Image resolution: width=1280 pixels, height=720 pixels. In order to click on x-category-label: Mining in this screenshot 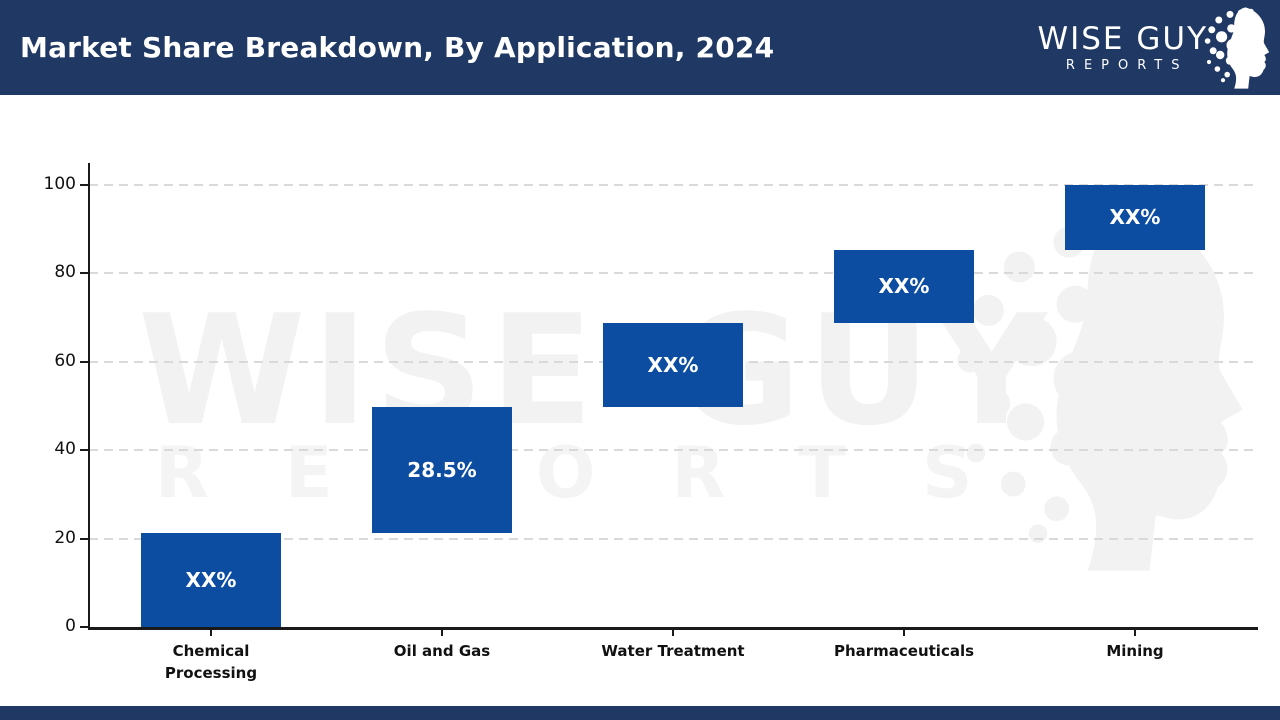, I will do `click(1135, 651)`.